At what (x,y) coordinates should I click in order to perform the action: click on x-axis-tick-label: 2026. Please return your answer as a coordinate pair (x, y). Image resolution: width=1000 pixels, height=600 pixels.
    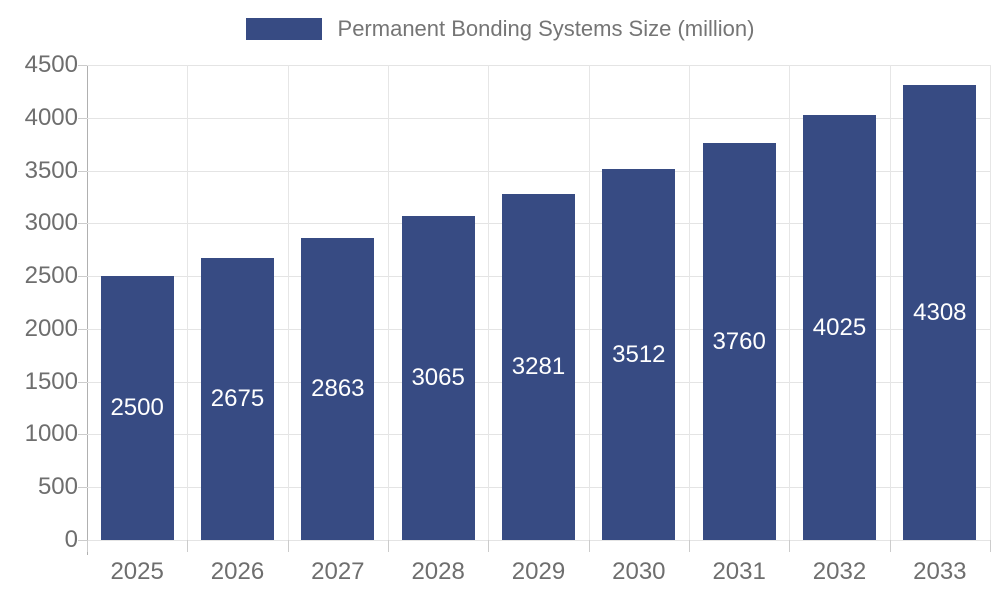
    Looking at the image, I should click on (237, 571).